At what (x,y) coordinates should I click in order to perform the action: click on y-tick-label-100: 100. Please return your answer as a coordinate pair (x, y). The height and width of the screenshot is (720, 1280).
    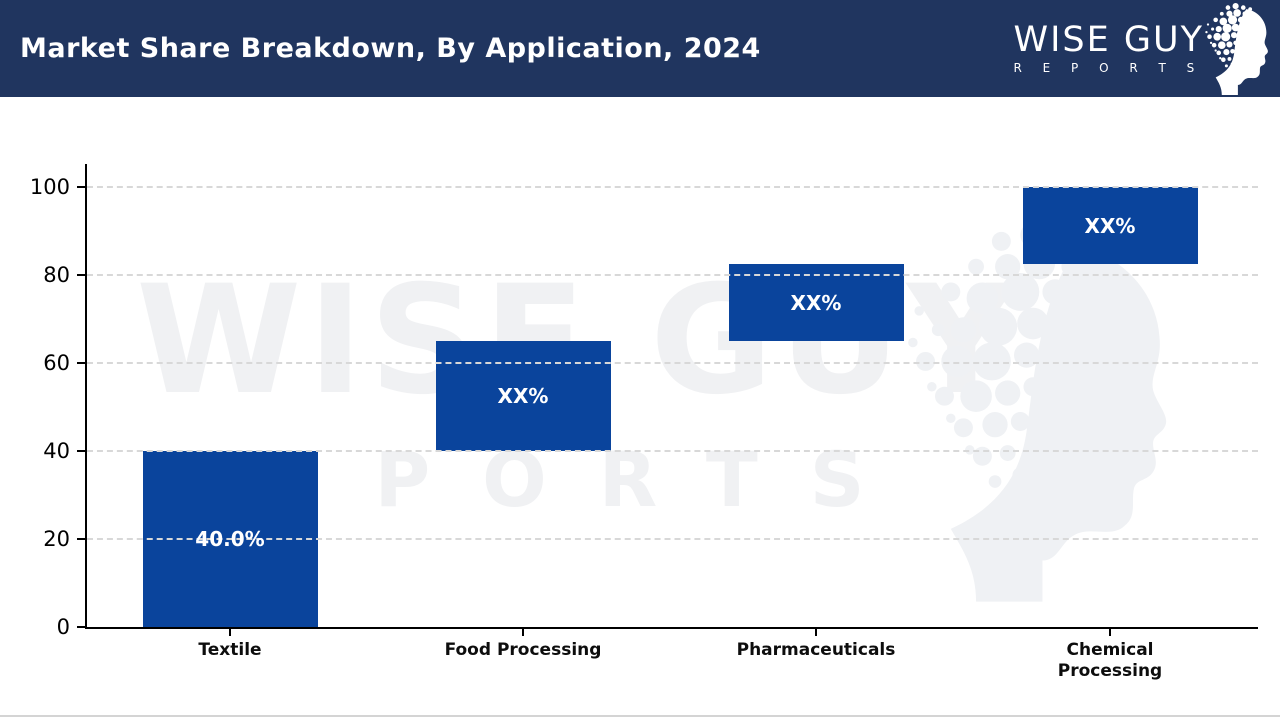
    Looking at the image, I should click on (49, 187).